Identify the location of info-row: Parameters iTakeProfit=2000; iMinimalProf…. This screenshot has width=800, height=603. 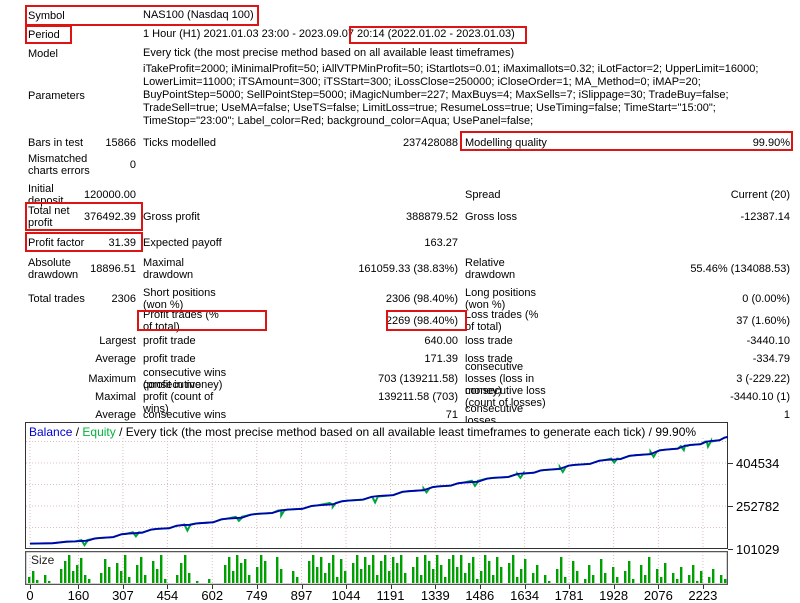
(400, 95).